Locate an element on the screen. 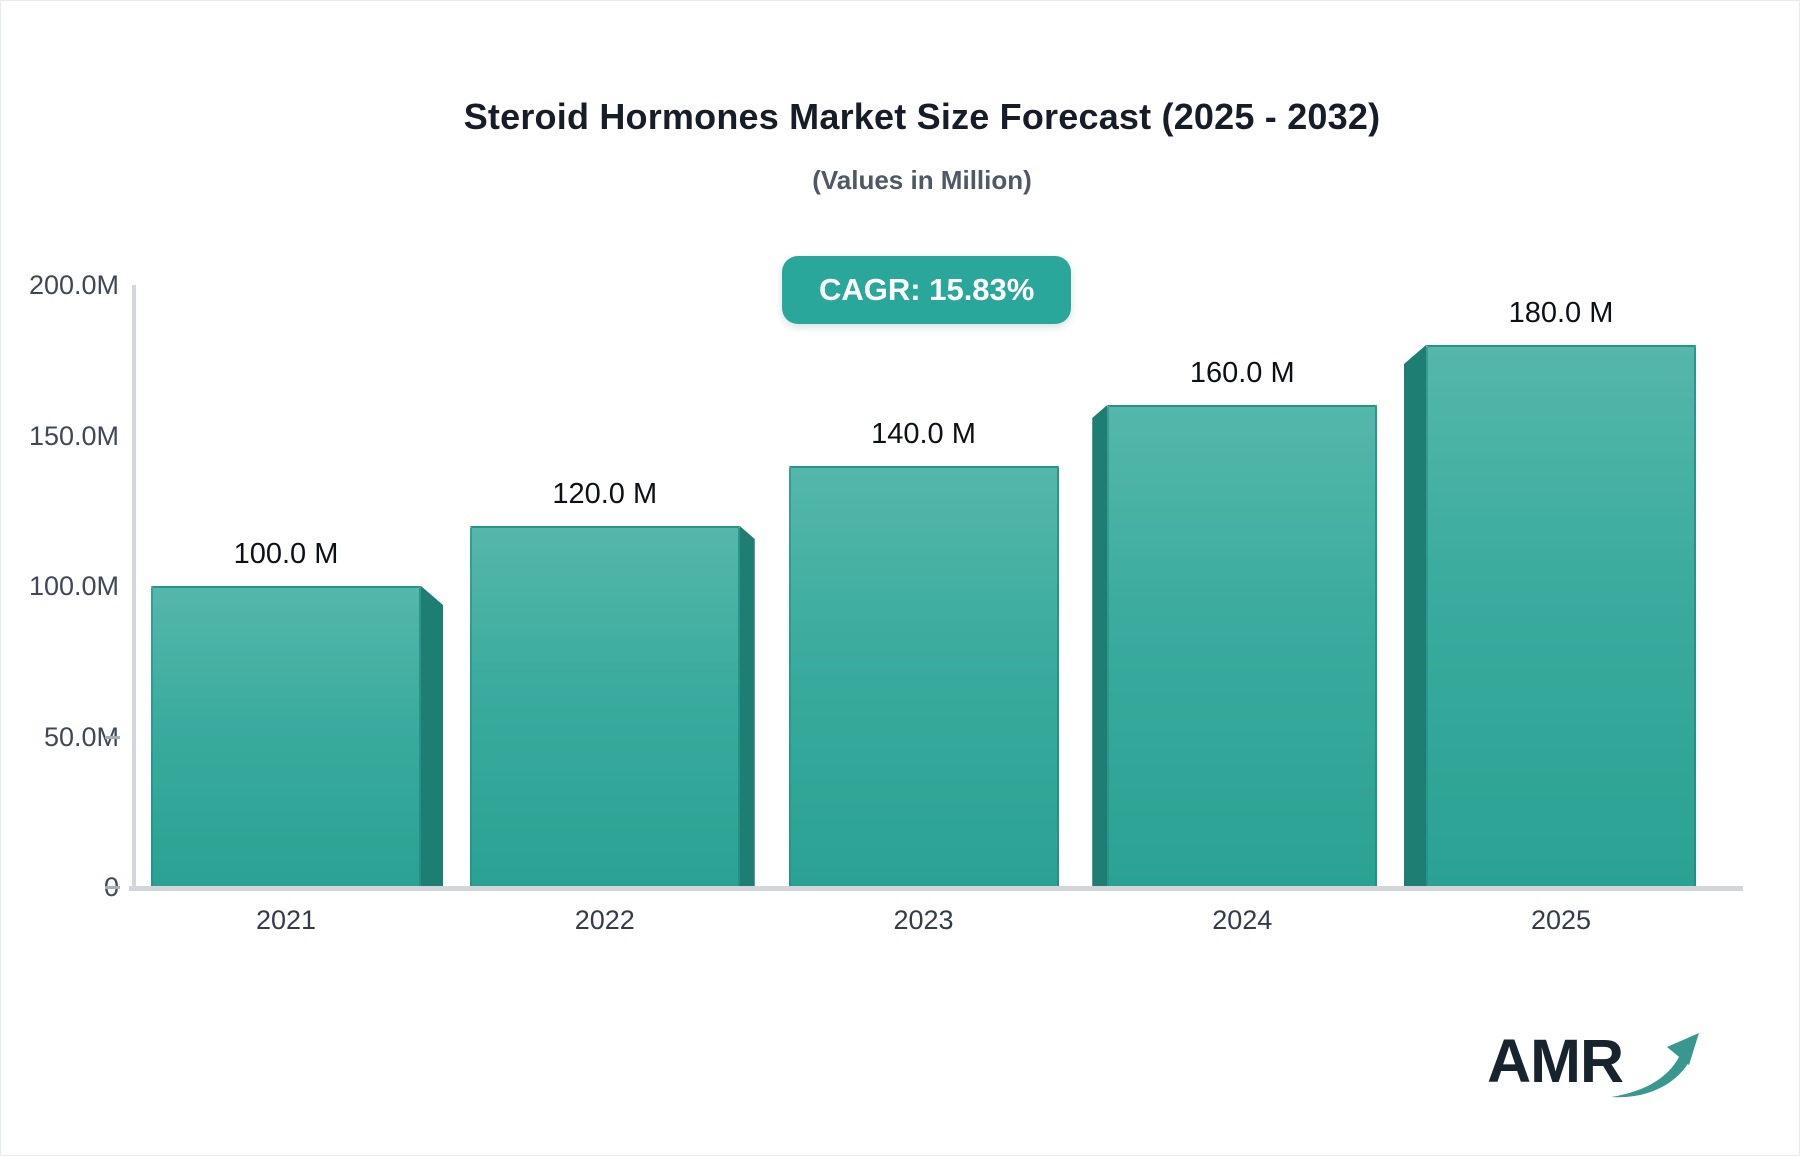 The image size is (1800, 1156). y-axis-tick-label: 50.0M is located at coordinates (81, 736).